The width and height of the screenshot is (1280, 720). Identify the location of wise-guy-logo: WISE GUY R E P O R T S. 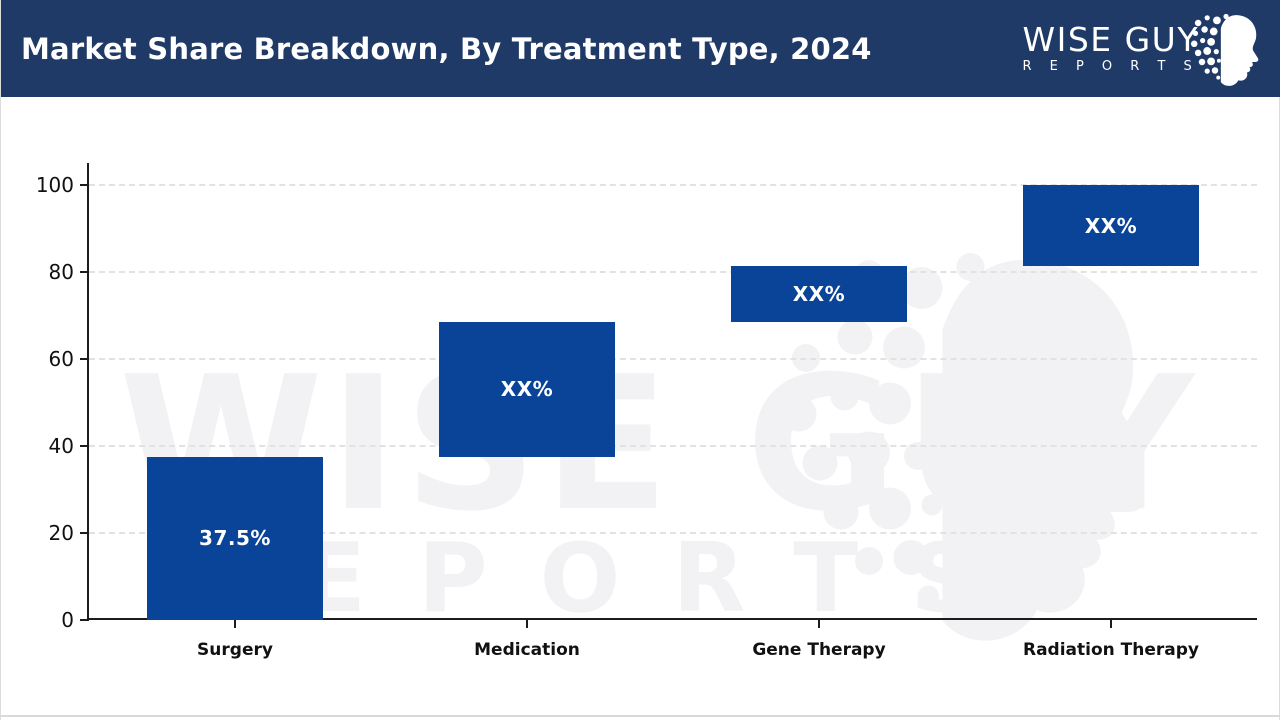
(1151, 49).